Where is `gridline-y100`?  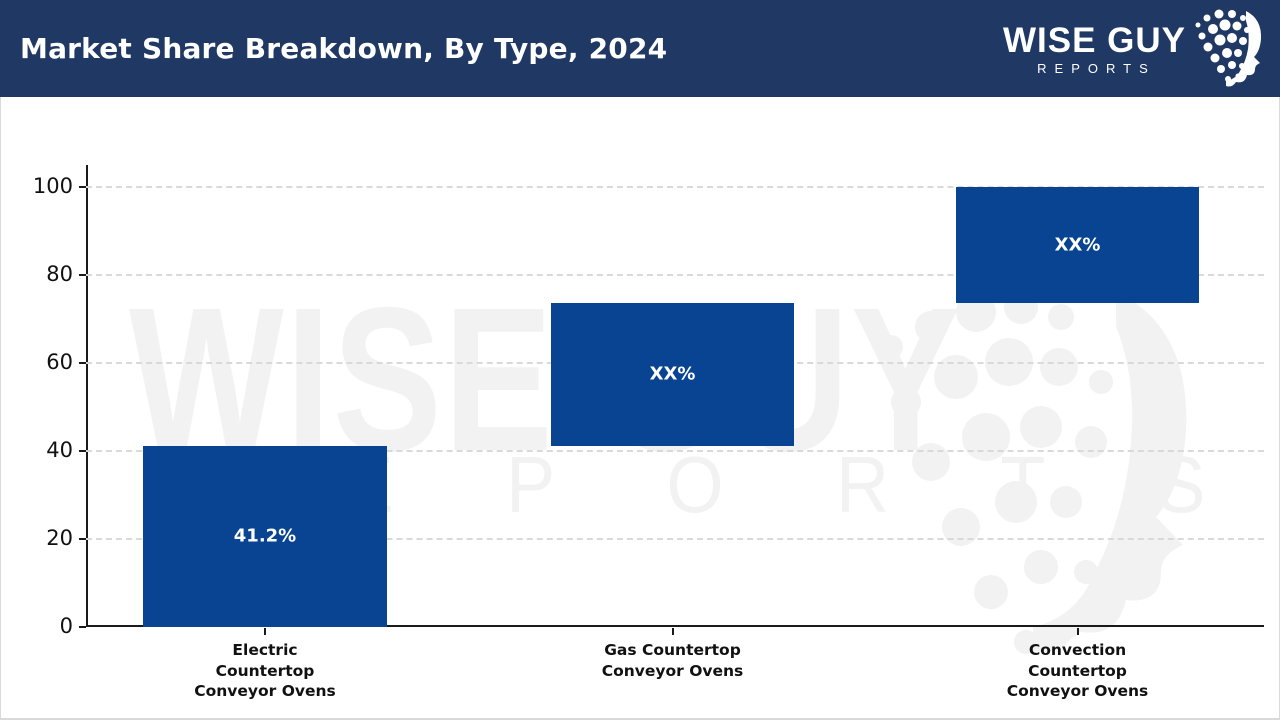 gridline-y100 is located at coordinates (675, 187).